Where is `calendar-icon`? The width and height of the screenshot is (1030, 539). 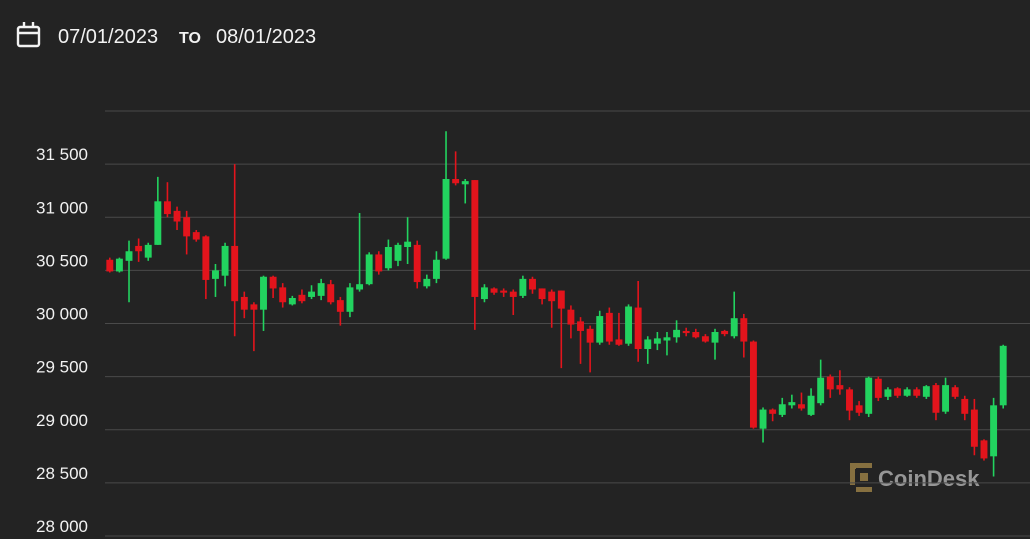 calendar-icon is located at coordinates (28, 35).